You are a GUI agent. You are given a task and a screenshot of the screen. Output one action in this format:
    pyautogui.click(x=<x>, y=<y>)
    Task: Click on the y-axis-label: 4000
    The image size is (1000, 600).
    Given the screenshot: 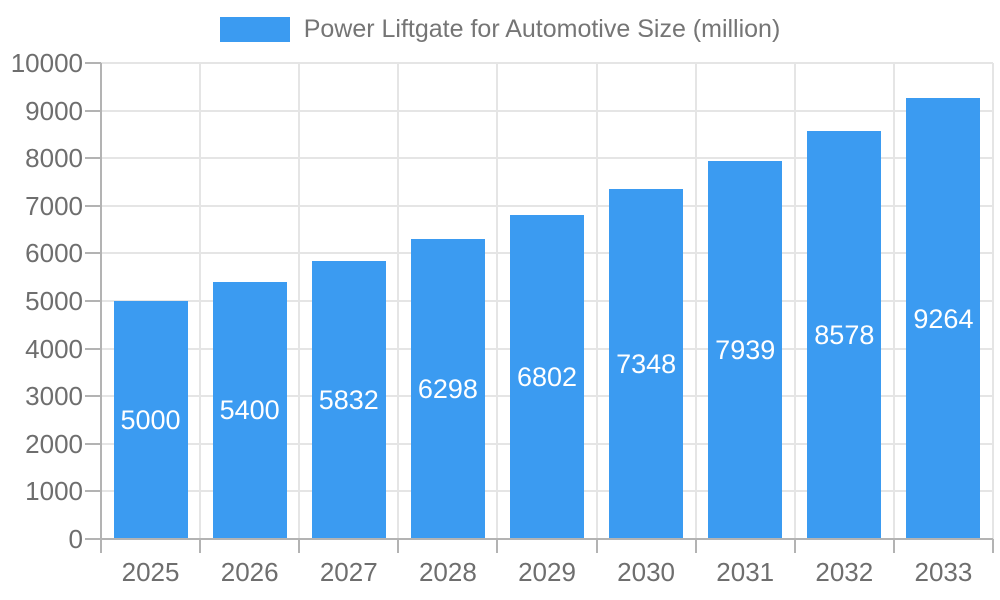 What is the action you would take?
    pyautogui.click(x=54, y=348)
    